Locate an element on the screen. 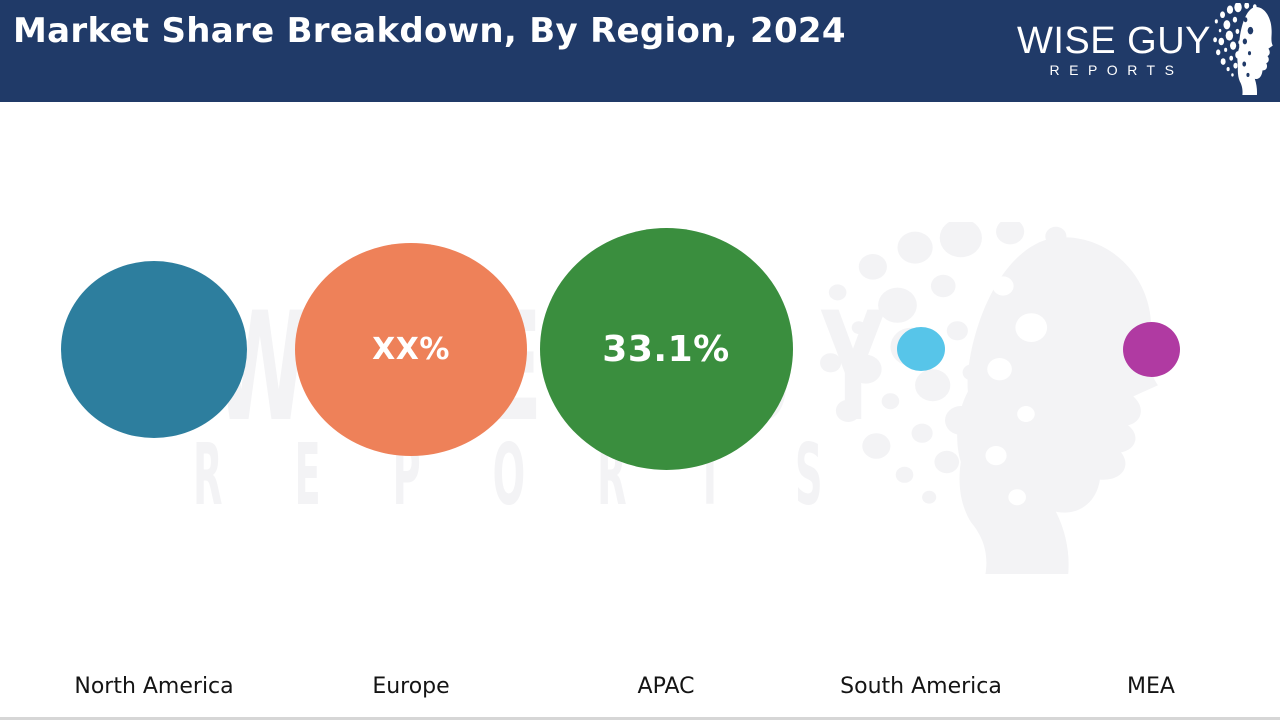 The image size is (1280, 720). axis-label-north-america: North America is located at coordinates (154, 686).